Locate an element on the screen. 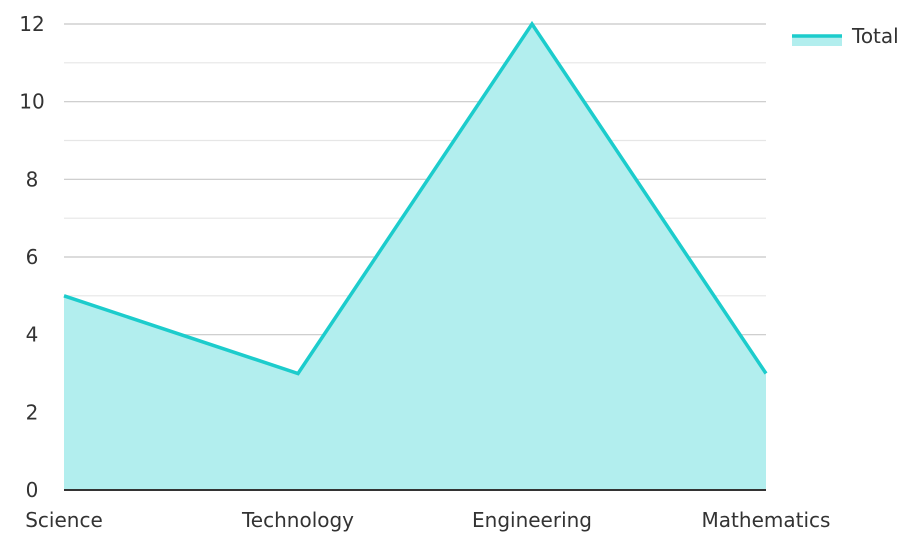 The width and height of the screenshot is (907, 533). y-axis-ticks: 0 2 4 6 8 10 12 is located at coordinates (31, 257).